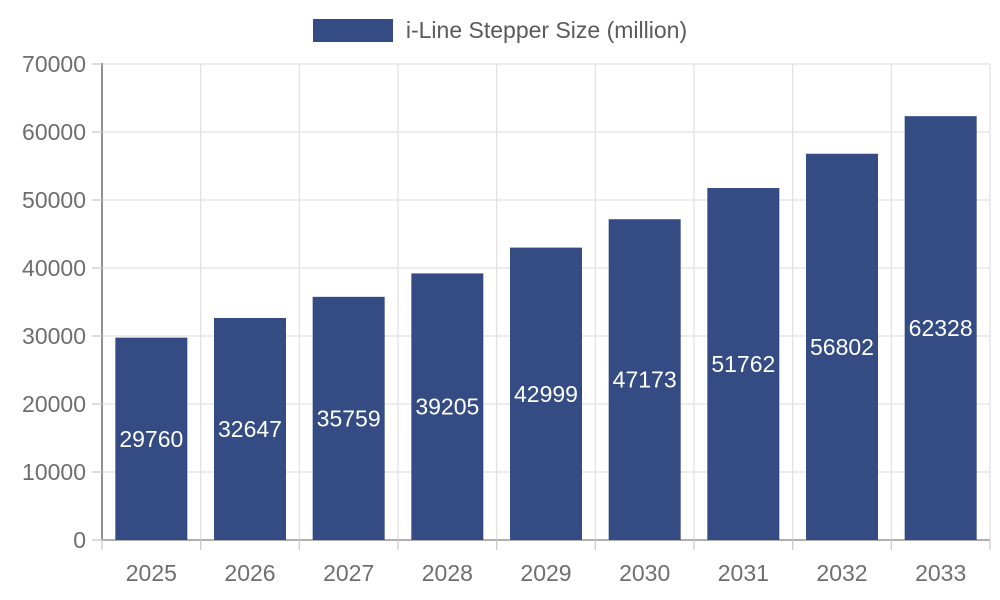 The image size is (1000, 600). What do you see at coordinates (54, 200) in the screenshot?
I see `y-axis-tick-label: 50000` at bounding box center [54, 200].